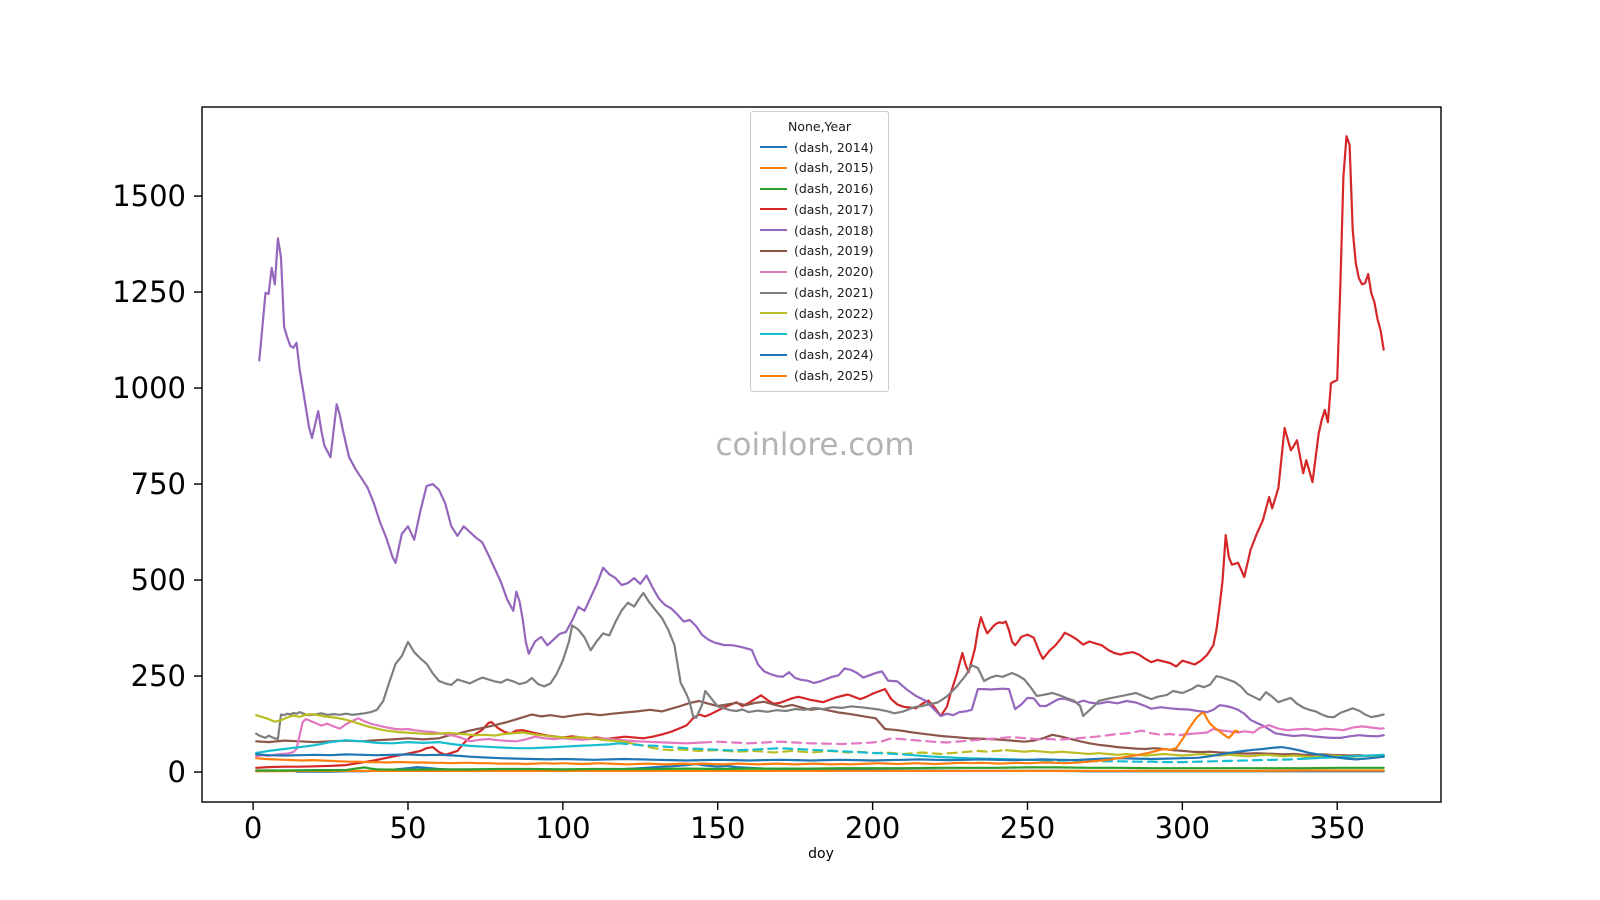 The width and height of the screenshot is (1600, 900). Describe the element at coordinates (773, 209) in the screenshot. I see `legend-swatch-2017` at that location.